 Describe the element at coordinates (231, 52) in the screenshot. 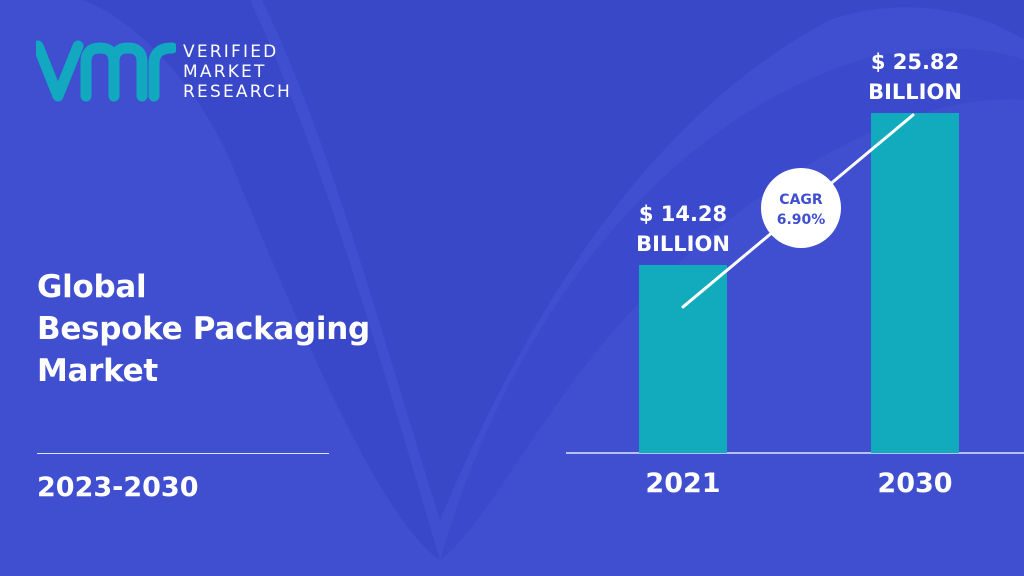

I see `brand-line-1: VERIFIED` at that location.